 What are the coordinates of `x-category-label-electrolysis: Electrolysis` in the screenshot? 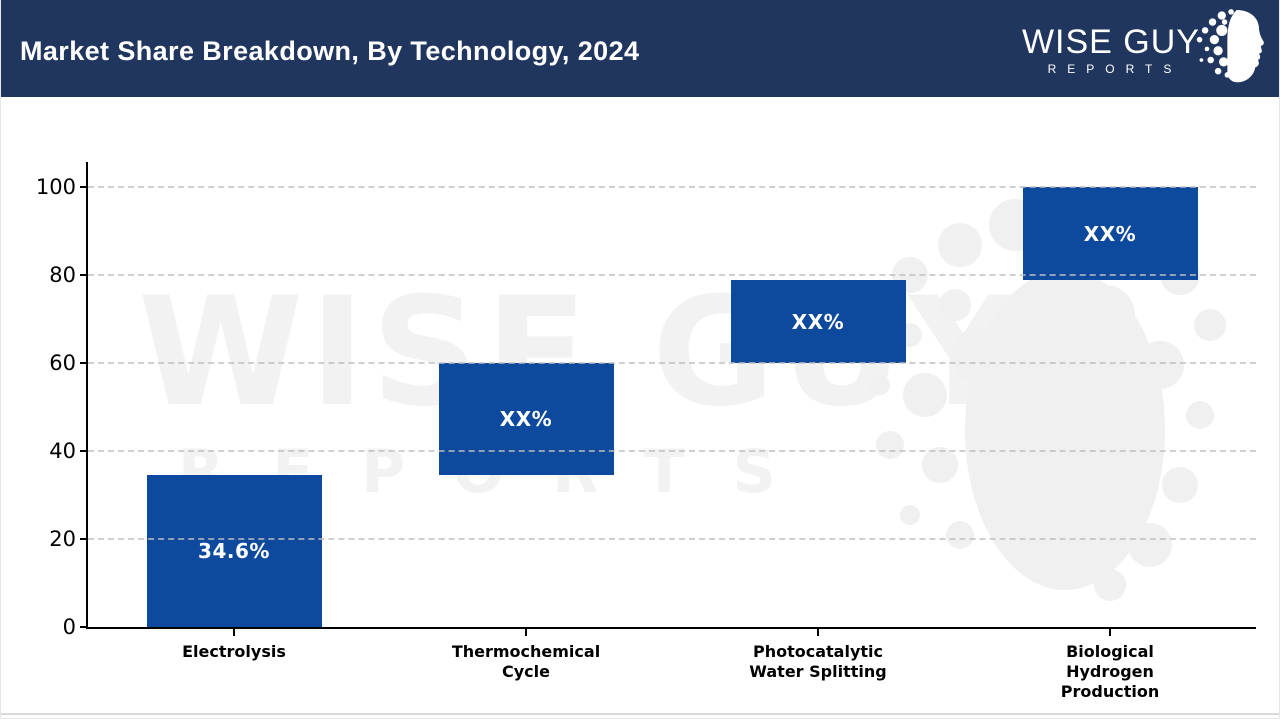 It's located at (234, 651).